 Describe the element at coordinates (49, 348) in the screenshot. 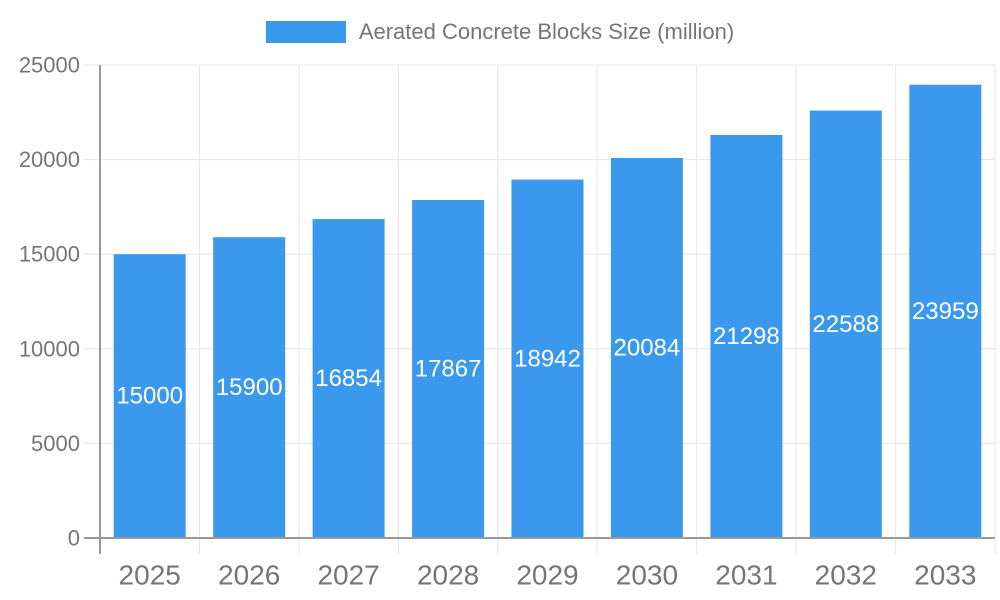

I see `y-tick-label: 10000` at that location.